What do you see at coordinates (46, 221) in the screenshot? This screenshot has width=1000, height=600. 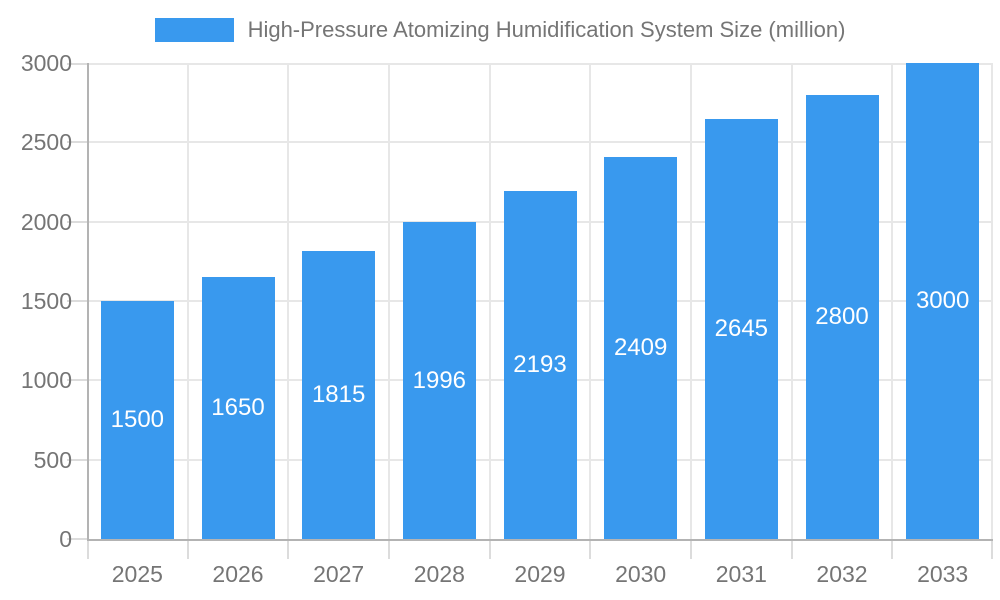 I see `y-axis-label: 2000` at bounding box center [46, 221].